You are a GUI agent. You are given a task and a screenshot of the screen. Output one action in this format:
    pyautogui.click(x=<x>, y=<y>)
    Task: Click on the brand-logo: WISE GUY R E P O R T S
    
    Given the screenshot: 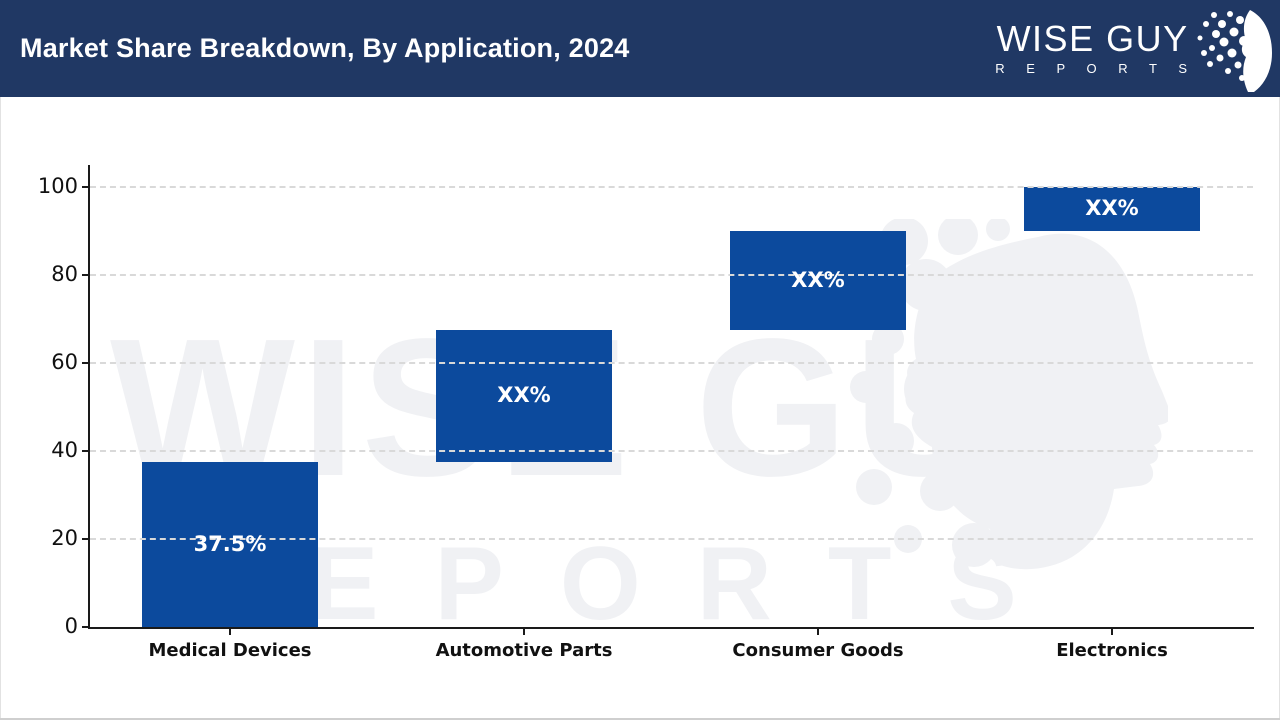 What is the action you would take?
    pyautogui.click(x=1092, y=47)
    